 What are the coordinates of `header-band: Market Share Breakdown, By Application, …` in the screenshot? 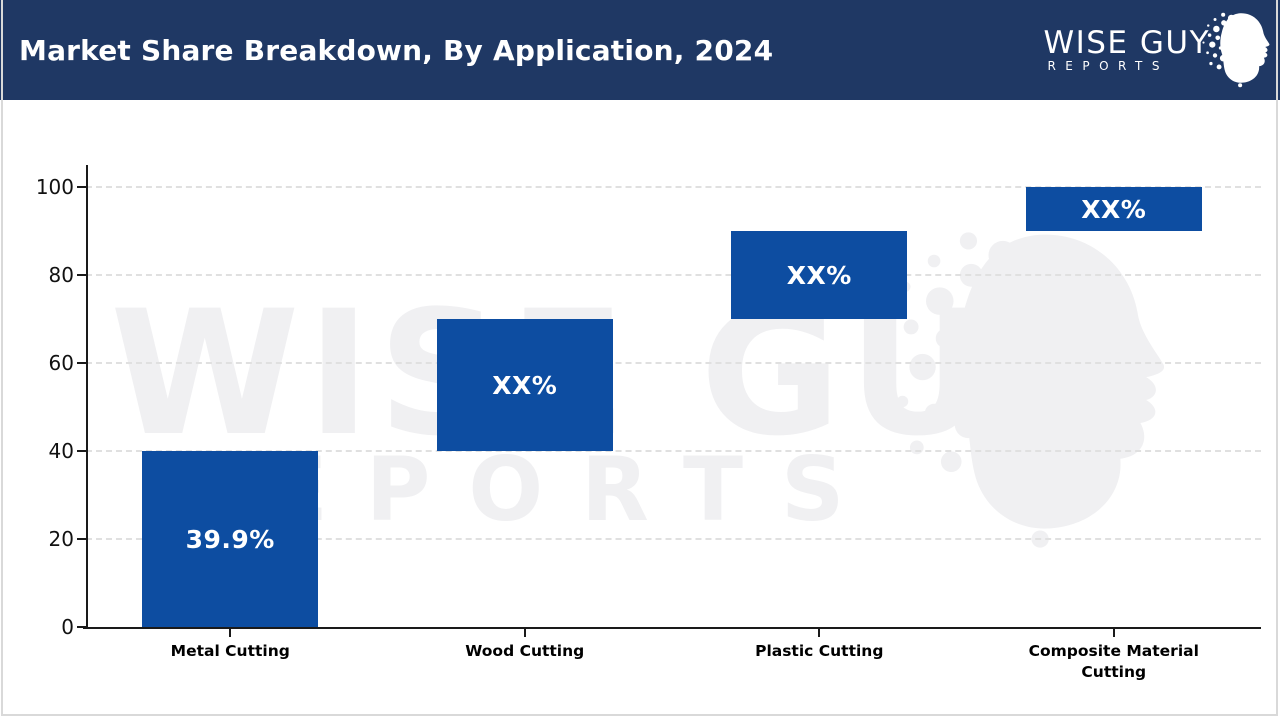 It's located at (640, 50).